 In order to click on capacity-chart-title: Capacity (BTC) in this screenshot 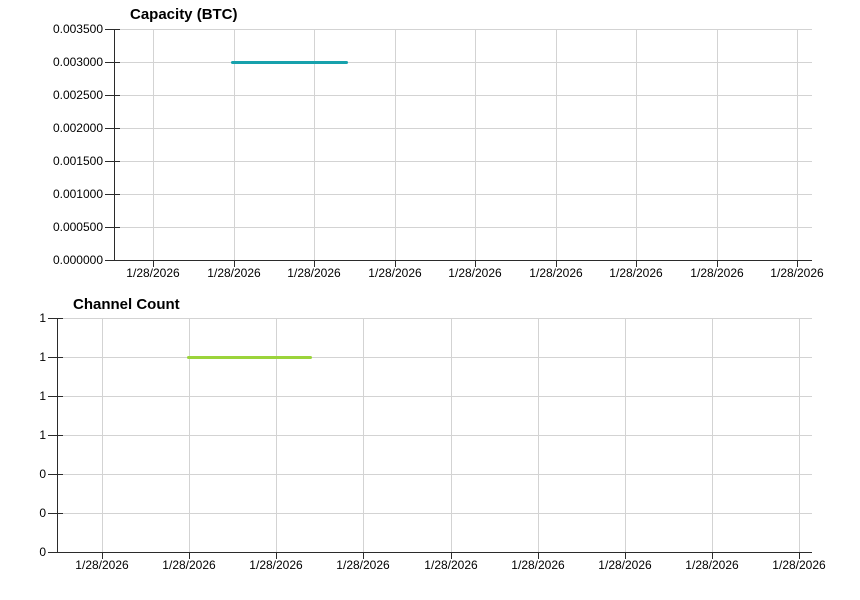, I will do `click(184, 14)`.